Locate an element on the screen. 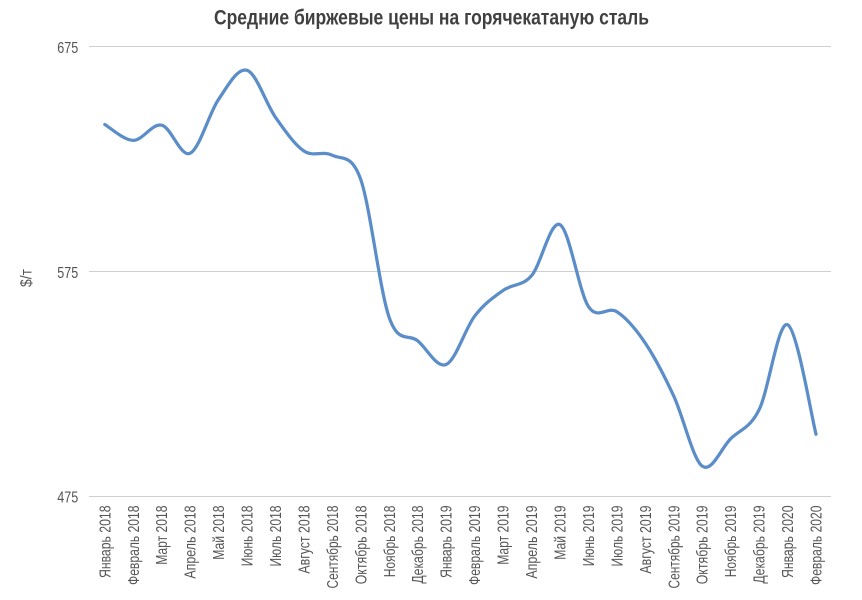 The image size is (862, 600). svg-text: Январь 2019 is located at coordinates (447, 541).